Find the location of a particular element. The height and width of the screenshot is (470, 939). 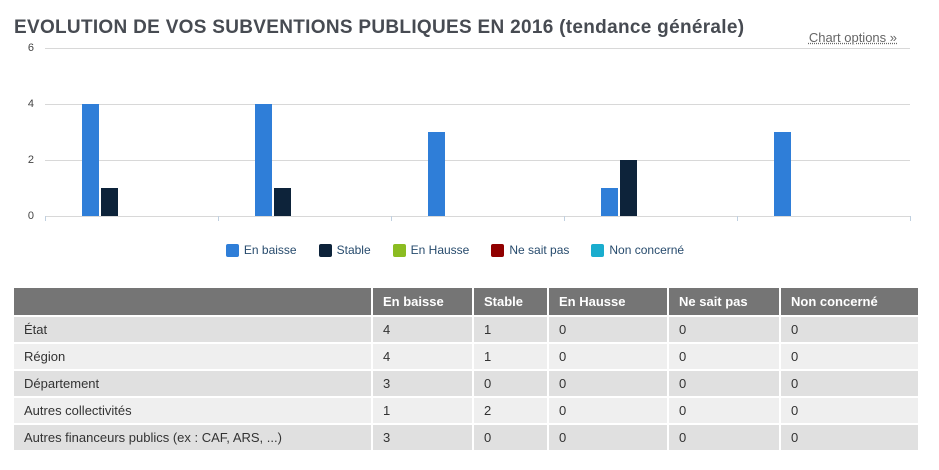

table-row-label: Département is located at coordinates (192, 383).